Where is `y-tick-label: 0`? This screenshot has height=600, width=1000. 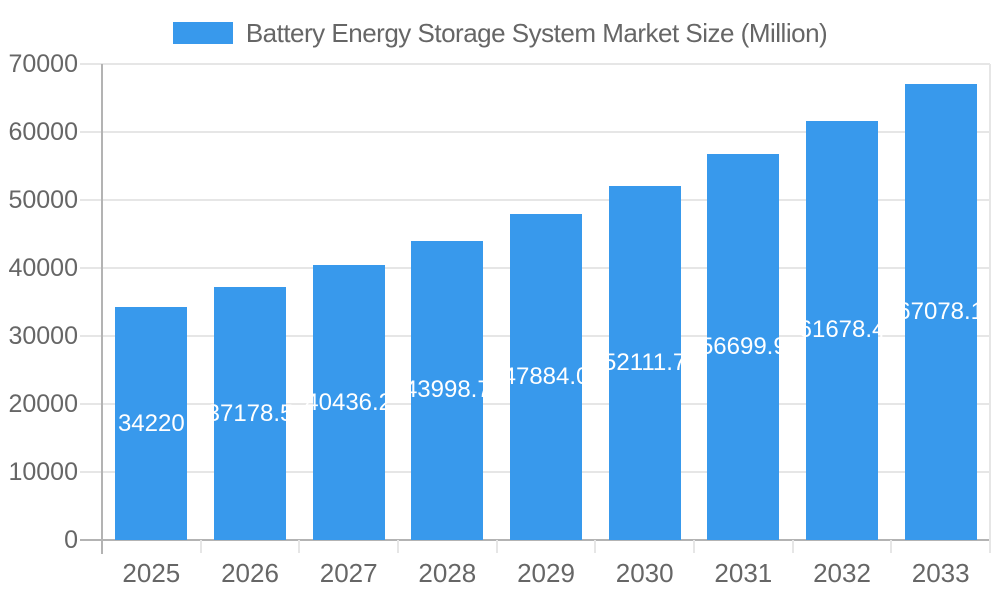
y-tick-label: 0 is located at coordinates (71, 540).